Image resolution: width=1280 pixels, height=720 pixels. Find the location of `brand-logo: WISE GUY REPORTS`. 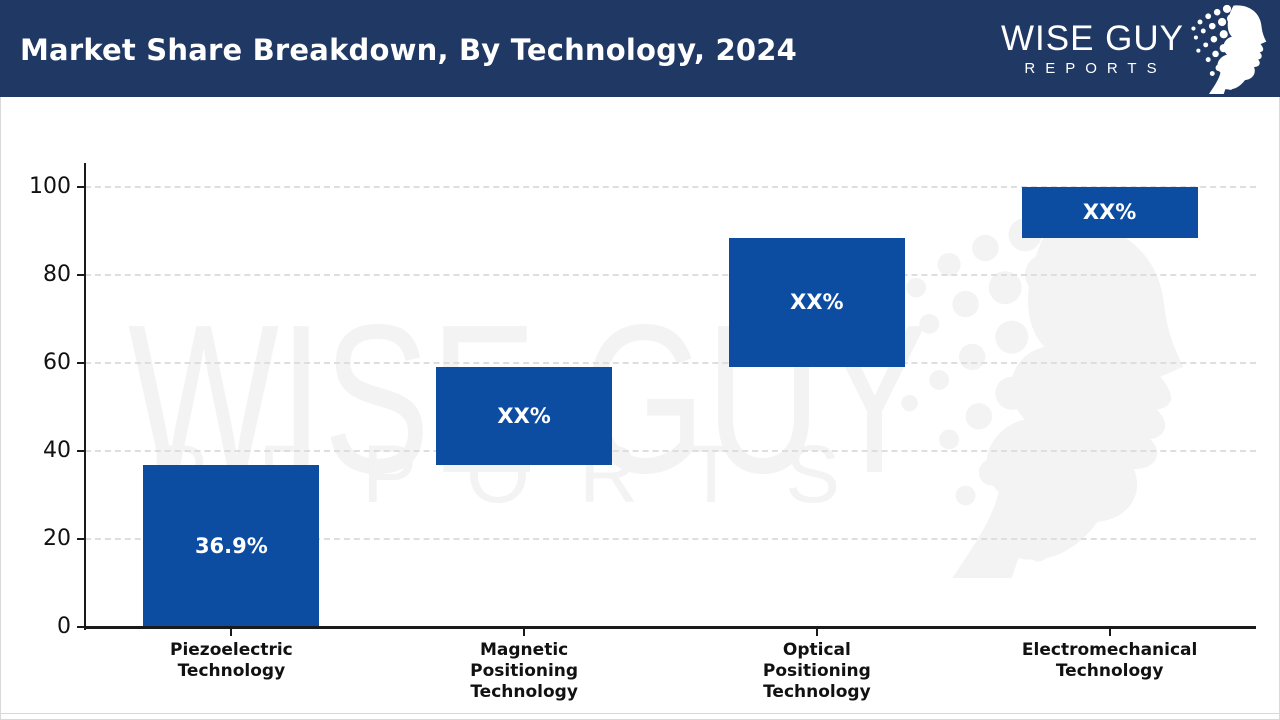

brand-logo: WISE GUY REPORTS is located at coordinates (1134, 49).